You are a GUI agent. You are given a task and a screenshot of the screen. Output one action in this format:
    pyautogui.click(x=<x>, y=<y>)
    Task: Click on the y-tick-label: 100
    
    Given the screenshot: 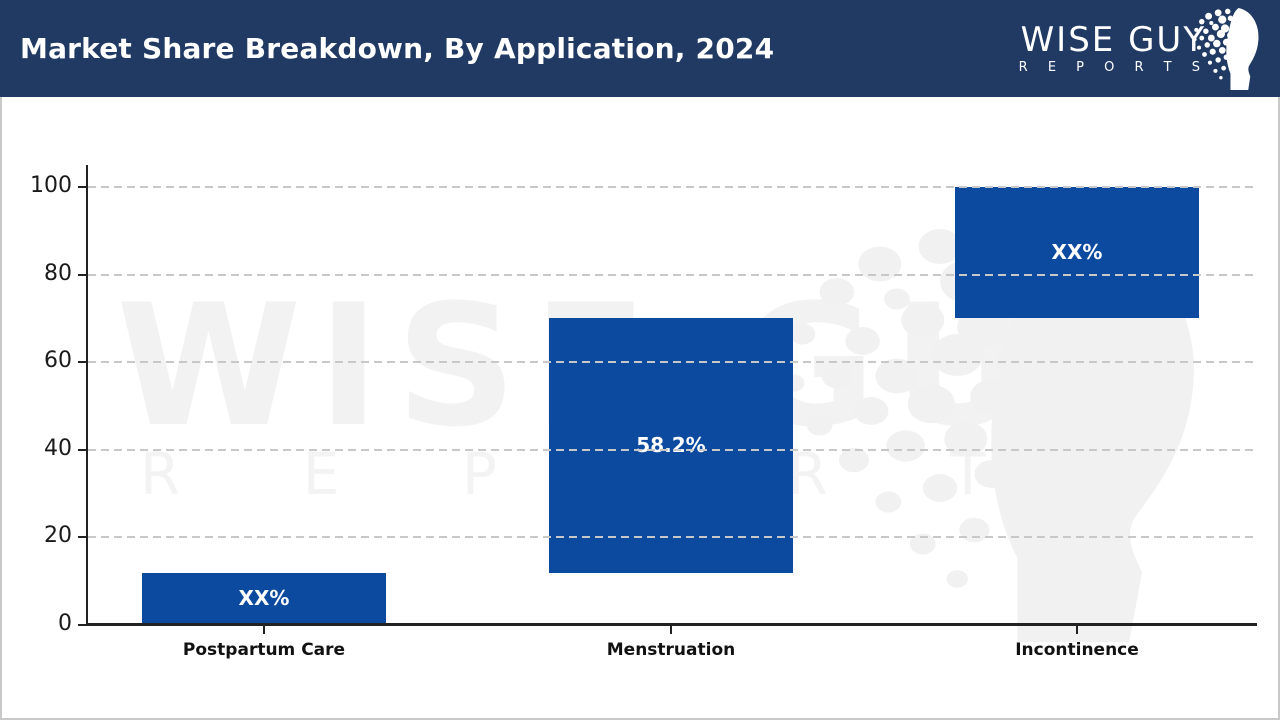 What is the action you would take?
    pyautogui.click(x=51, y=185)
    